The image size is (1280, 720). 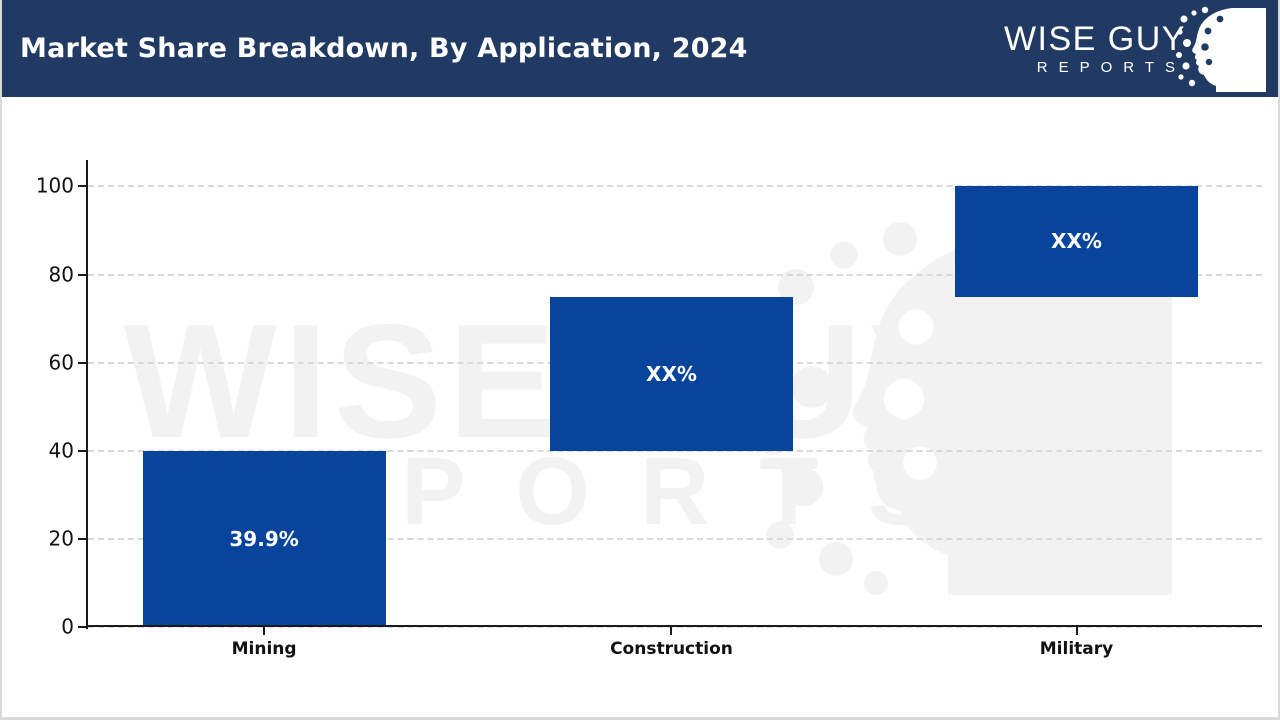 I want to click on y-tick-label: 60, so click(x=61, y=362).